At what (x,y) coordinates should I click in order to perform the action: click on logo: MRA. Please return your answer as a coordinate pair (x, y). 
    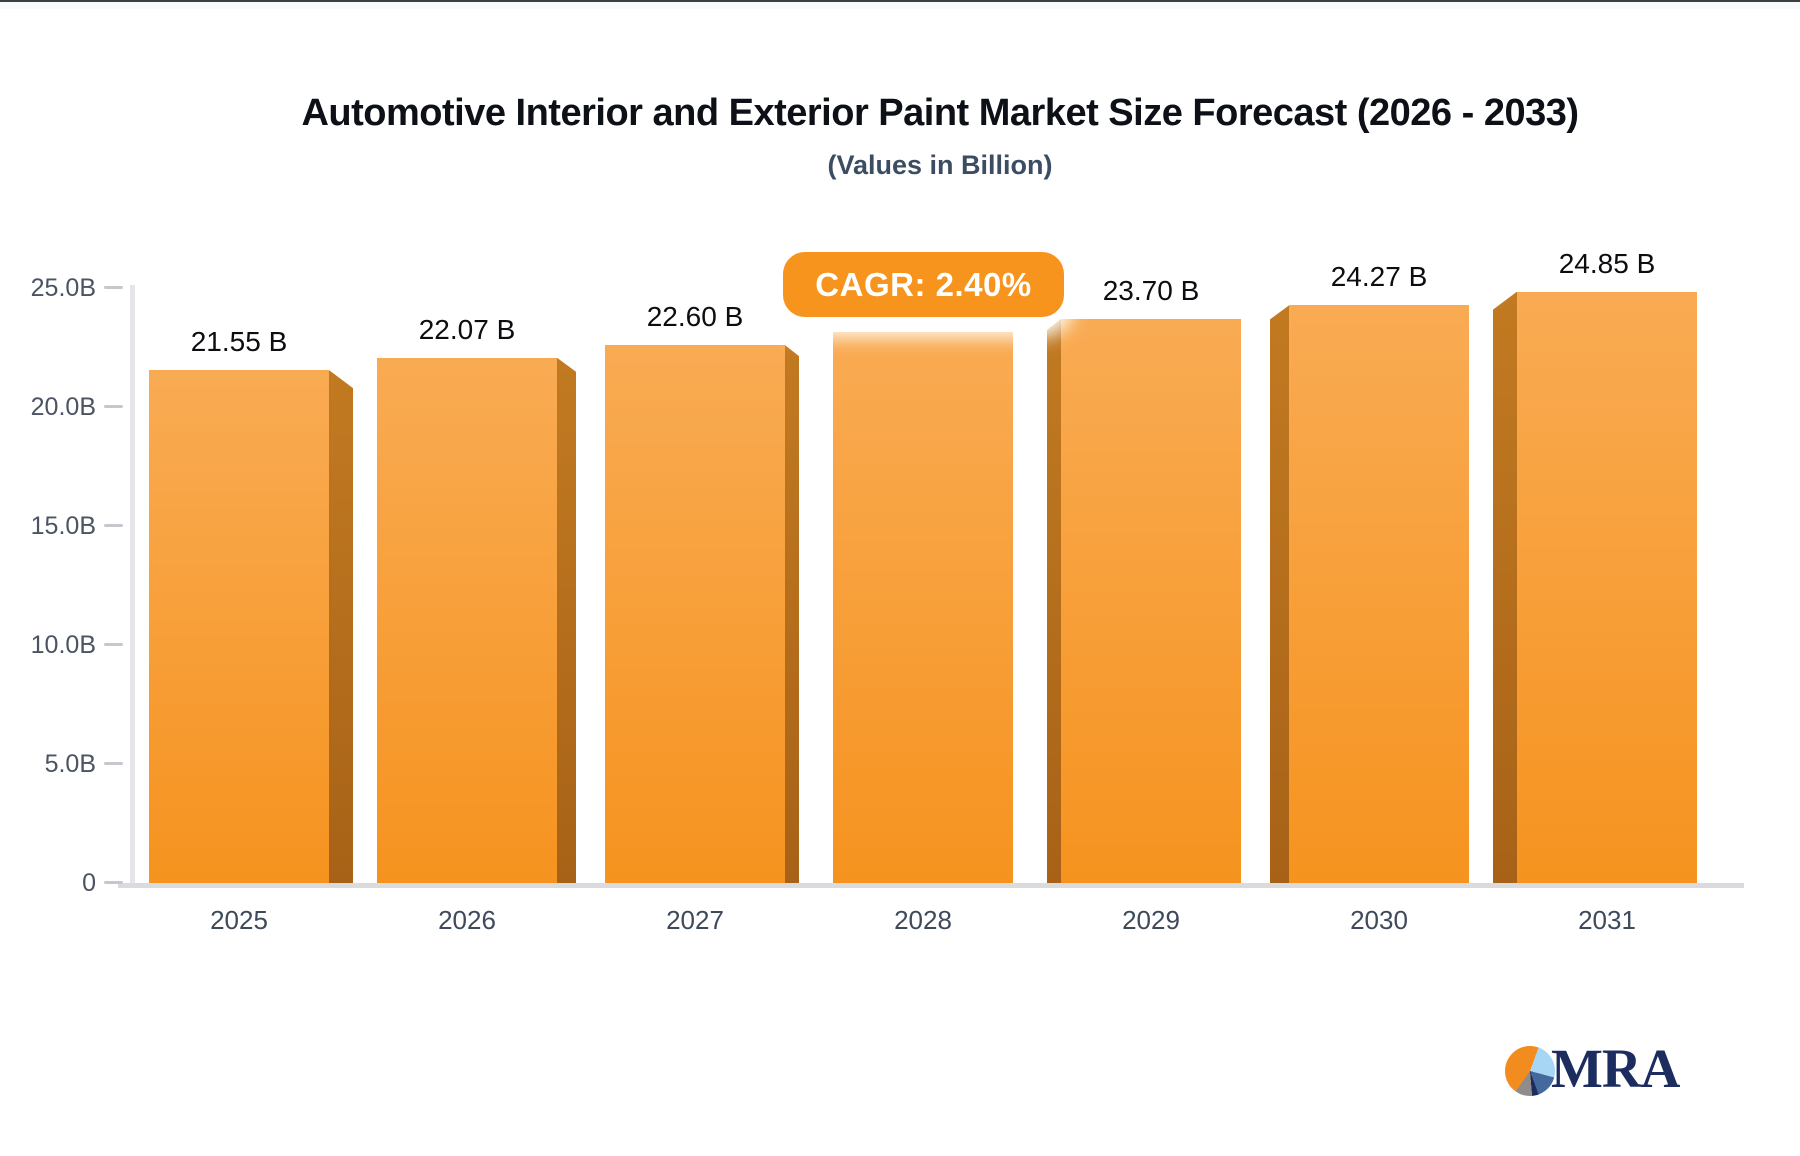
    Looking at the image, I should click on (1592, 1068).